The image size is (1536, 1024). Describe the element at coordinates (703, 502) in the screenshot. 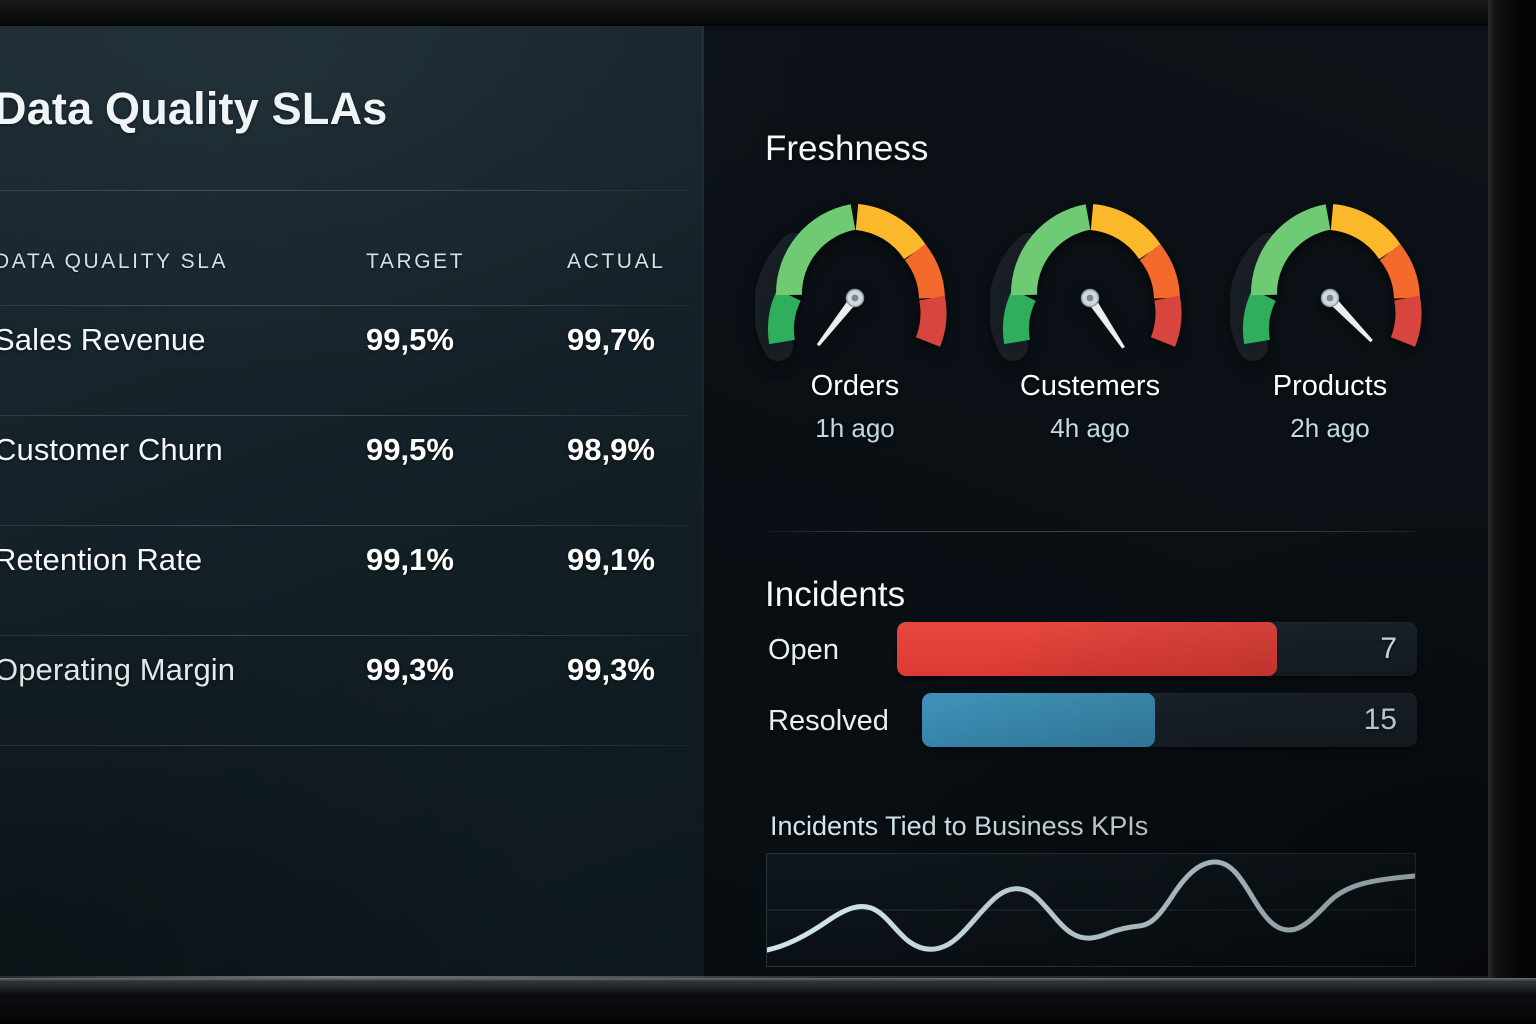

I see `panel-divider` at that location.